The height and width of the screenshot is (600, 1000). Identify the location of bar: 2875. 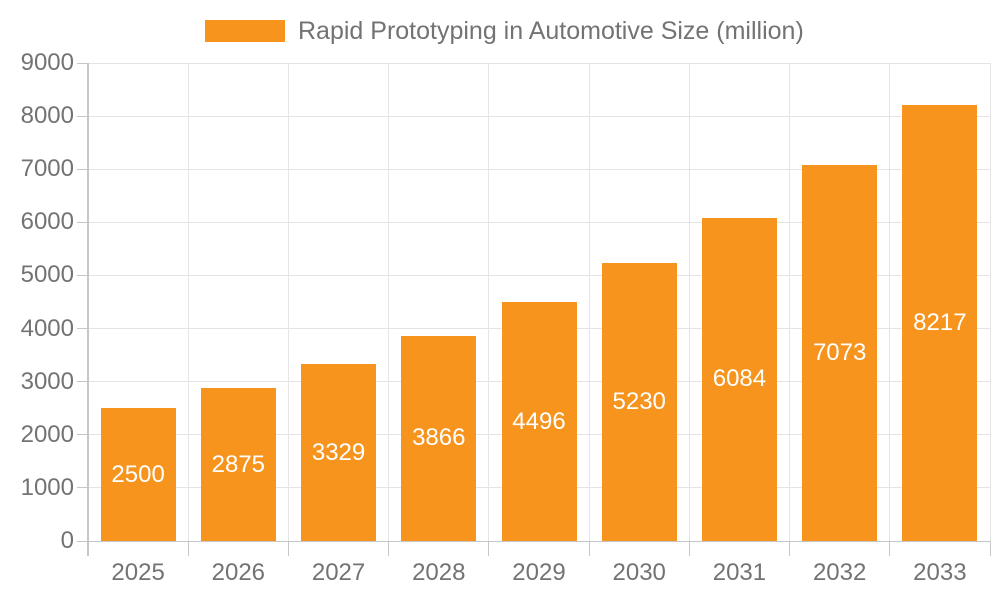
(238, 464).